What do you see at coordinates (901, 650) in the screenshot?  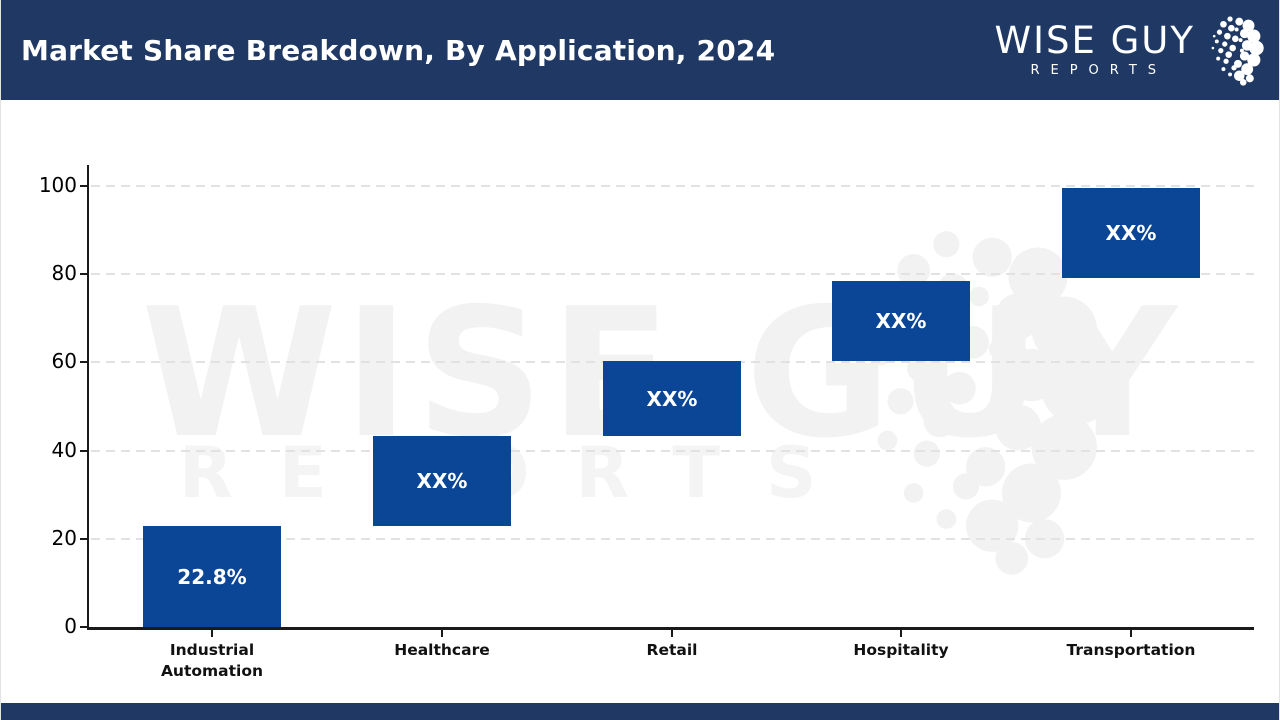 I see `x-category-label: Hospitality` at bounding box center [901, 650].